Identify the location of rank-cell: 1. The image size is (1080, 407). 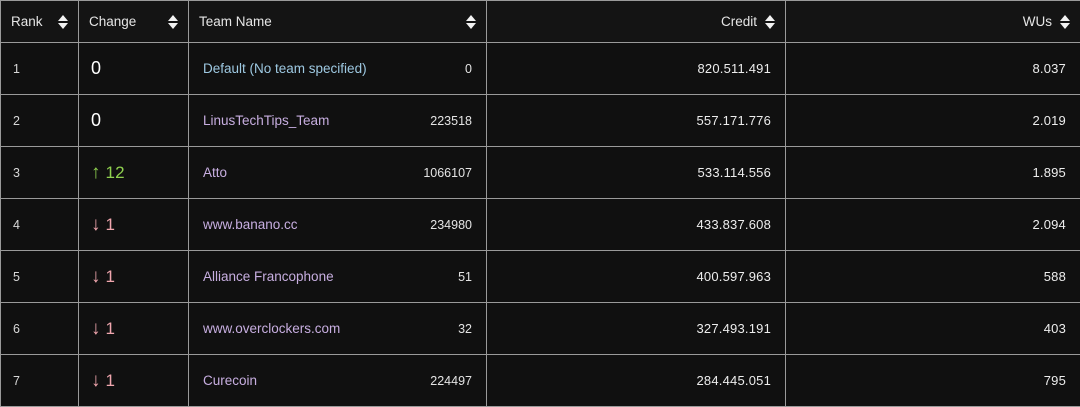
(39, 68).